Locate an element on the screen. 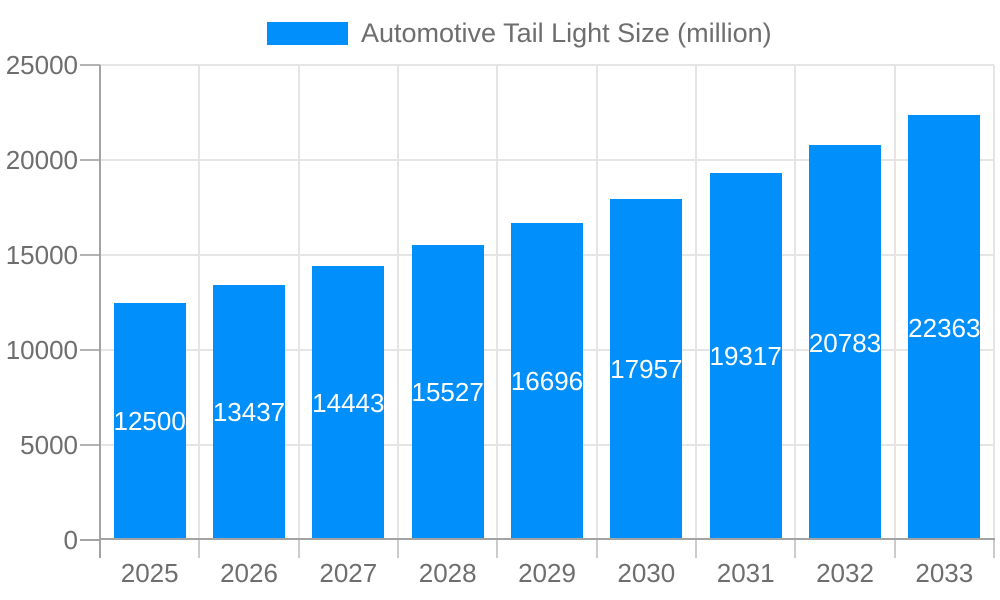 The image size is (1000, 600). y-axis-label: 5000 is located at coordinates (49, 445).